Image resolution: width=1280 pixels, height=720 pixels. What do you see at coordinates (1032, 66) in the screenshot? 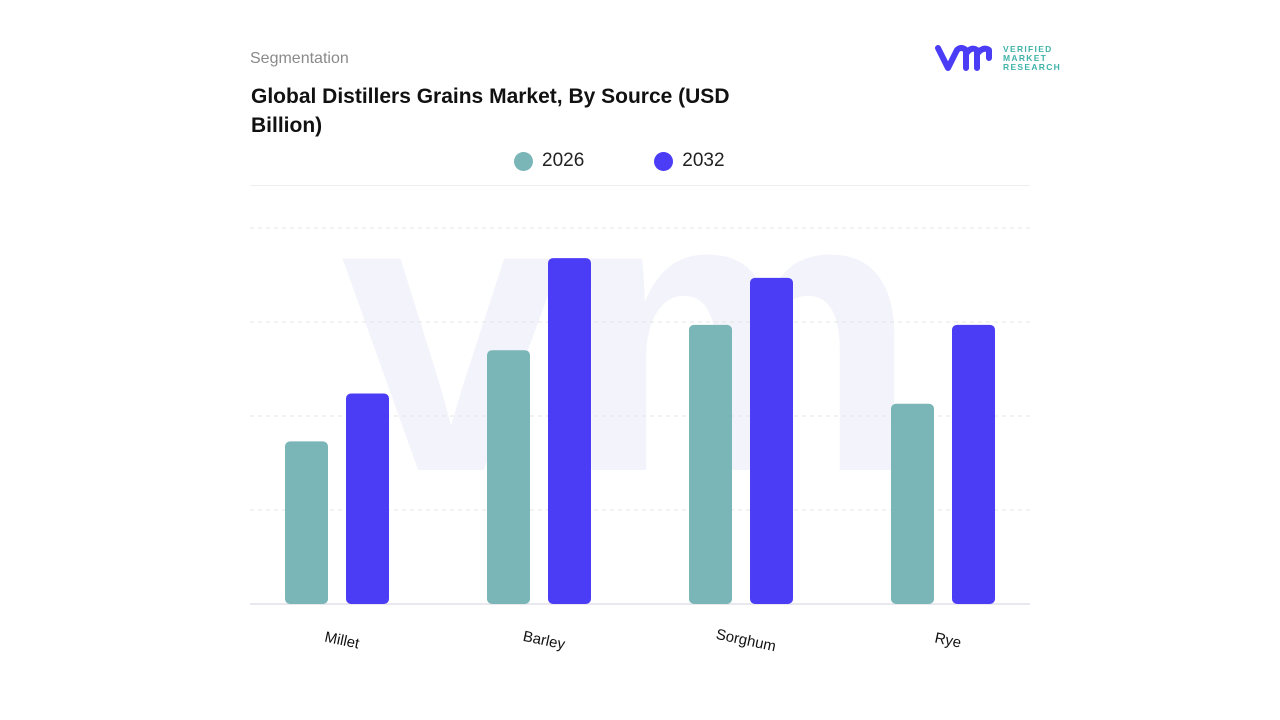
I see `logo-line: RESEARCH` at bounding box center [1032, 66].